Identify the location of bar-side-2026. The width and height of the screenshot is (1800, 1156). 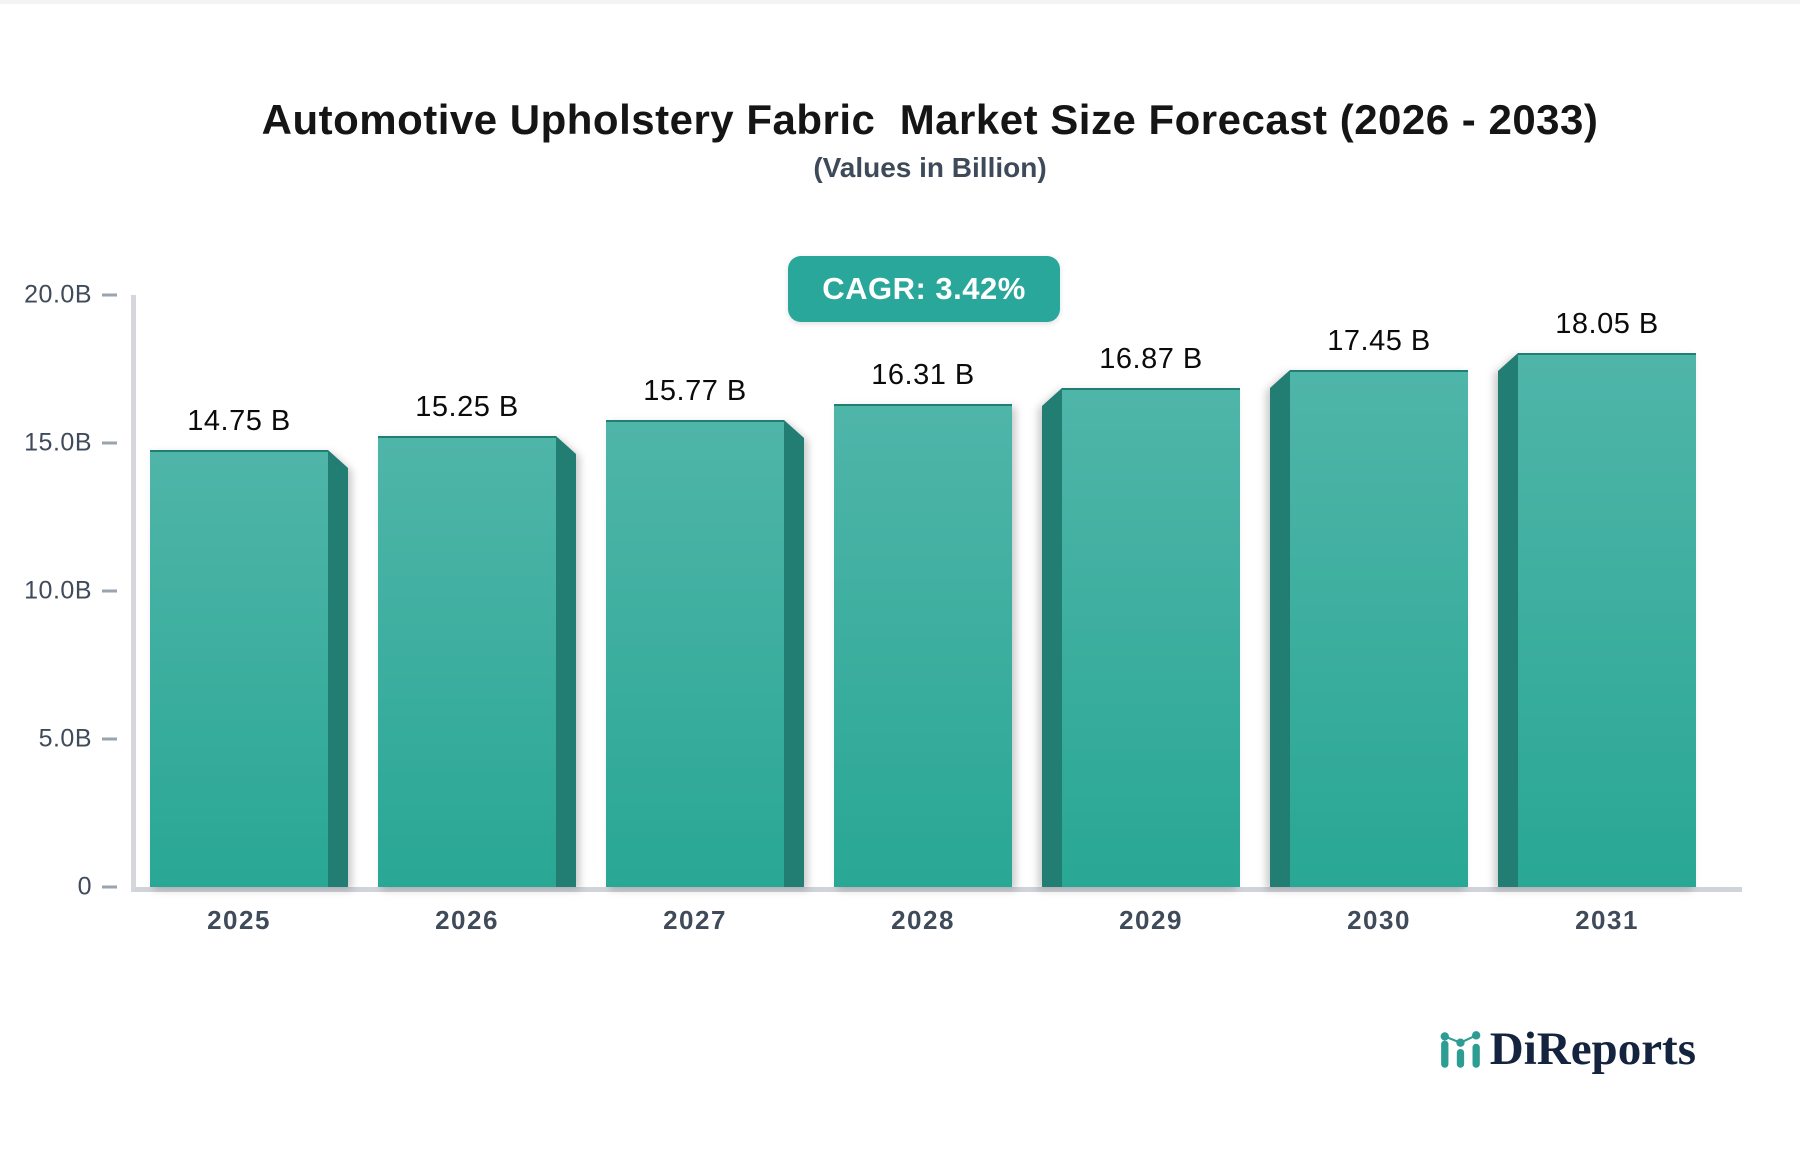
(566, 661).